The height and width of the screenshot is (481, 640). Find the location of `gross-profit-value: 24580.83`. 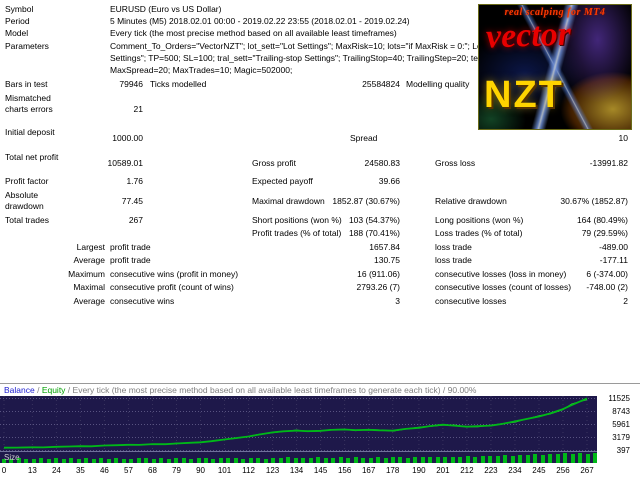

gross-profit-value: 24580.83 is located at coordinates (382, 163).